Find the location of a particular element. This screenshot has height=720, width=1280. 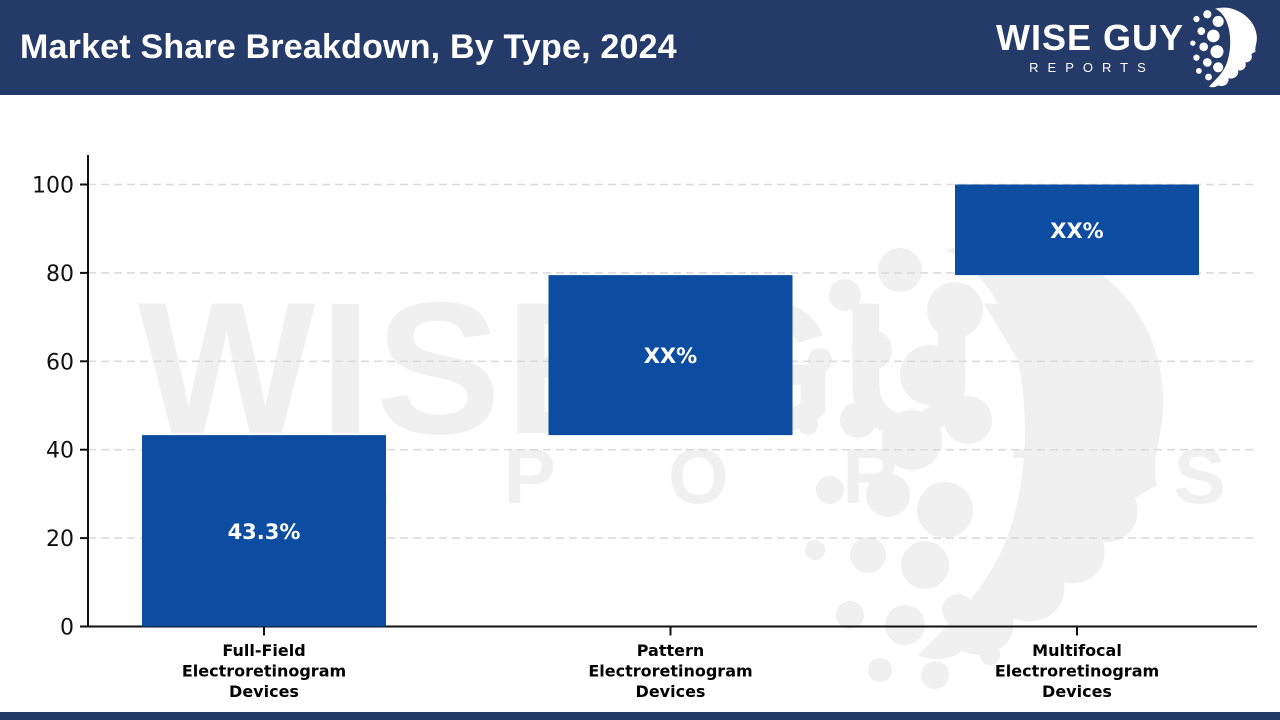

footer-bar is located at coordinates (640, 716).